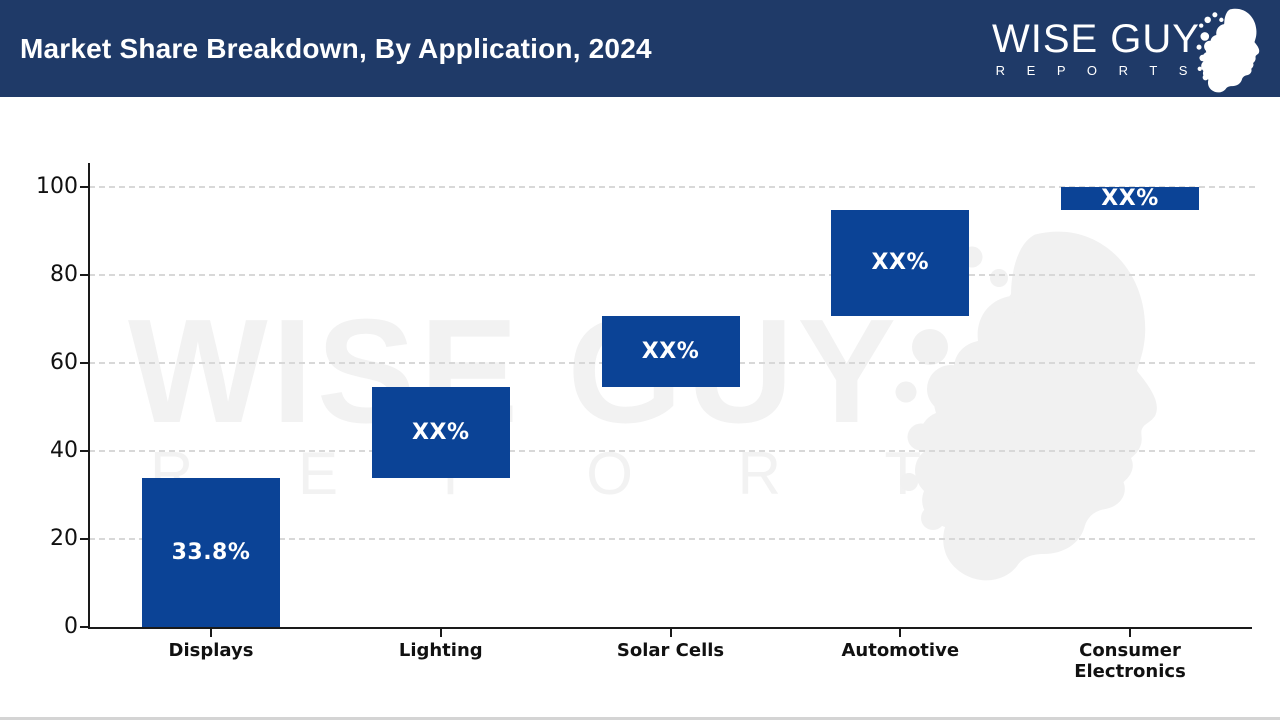 The width and height of the screenshot is (1280, 720). I want to click on category-label-0: Displays, so click(211, 650).